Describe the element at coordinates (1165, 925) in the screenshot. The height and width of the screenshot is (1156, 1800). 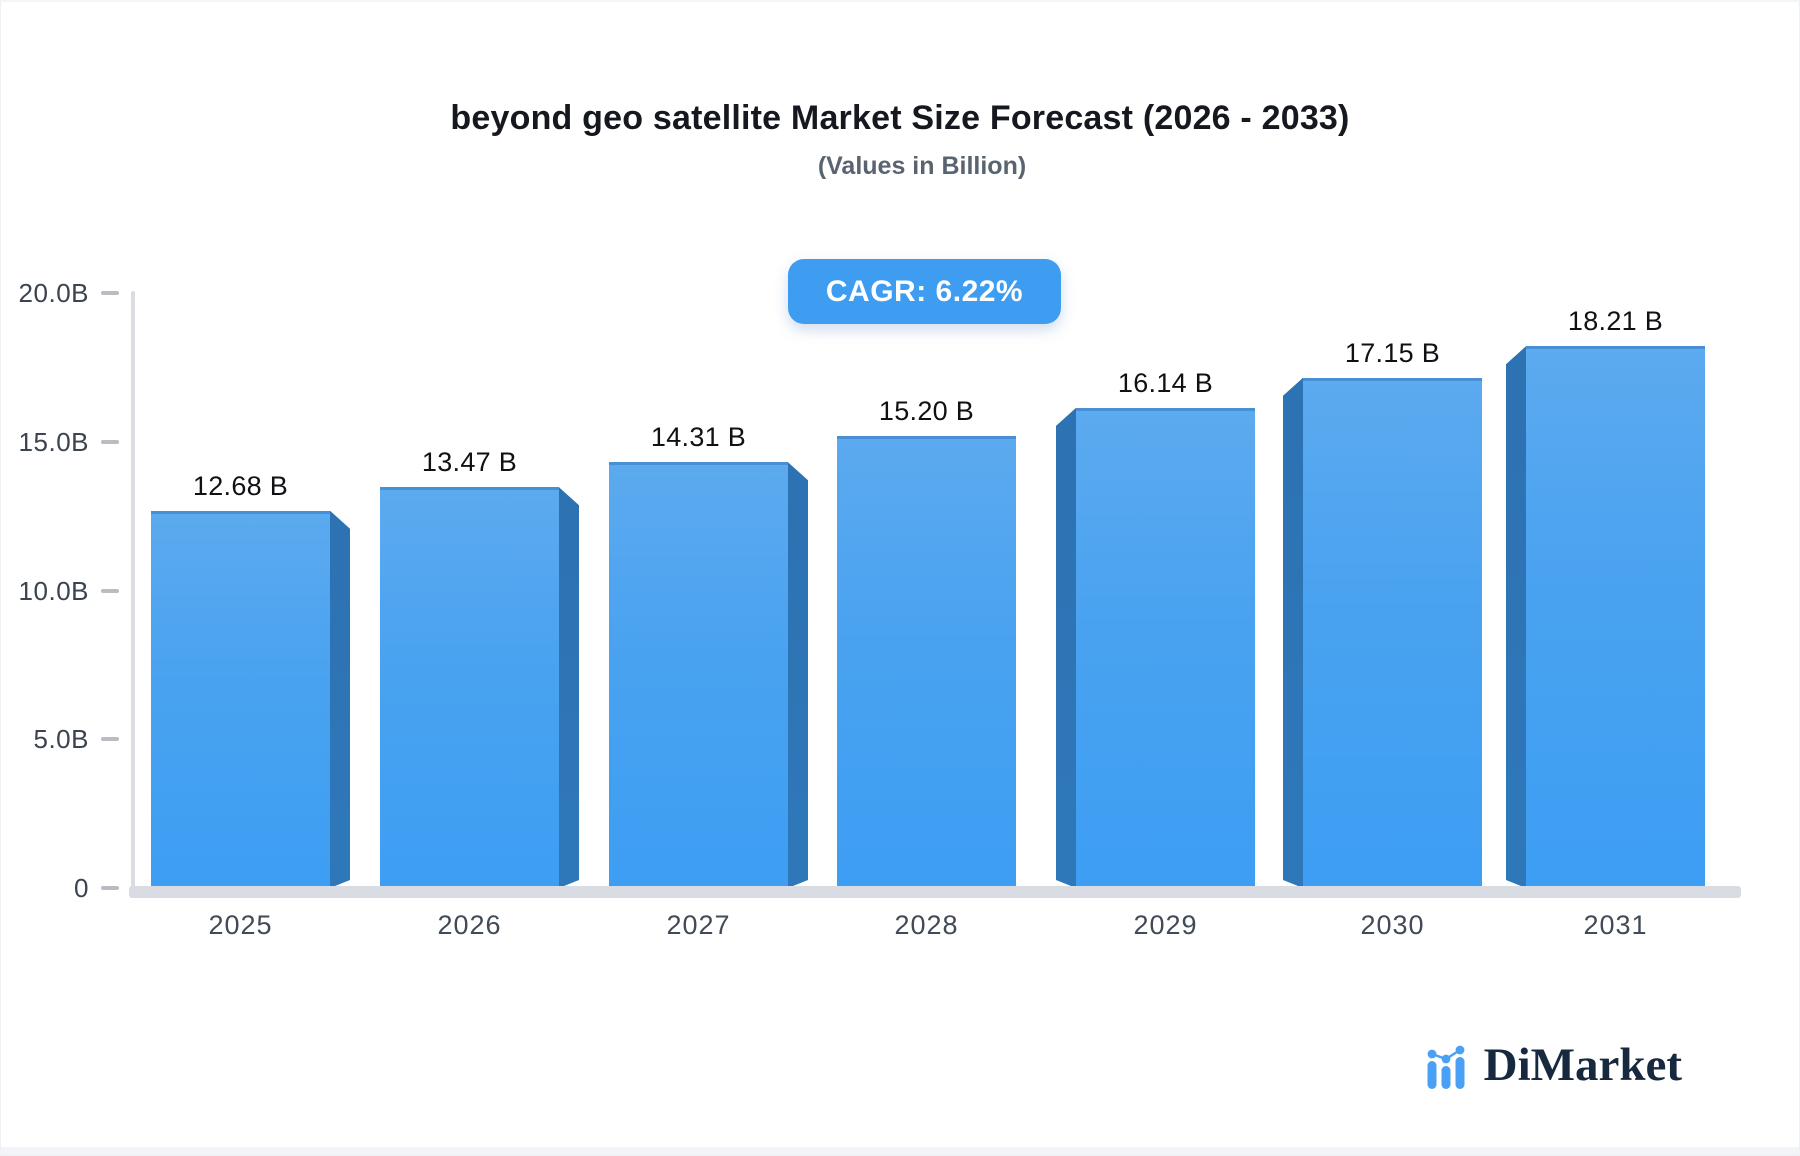
I see `x-axis-label-2029: 2029` at that location.